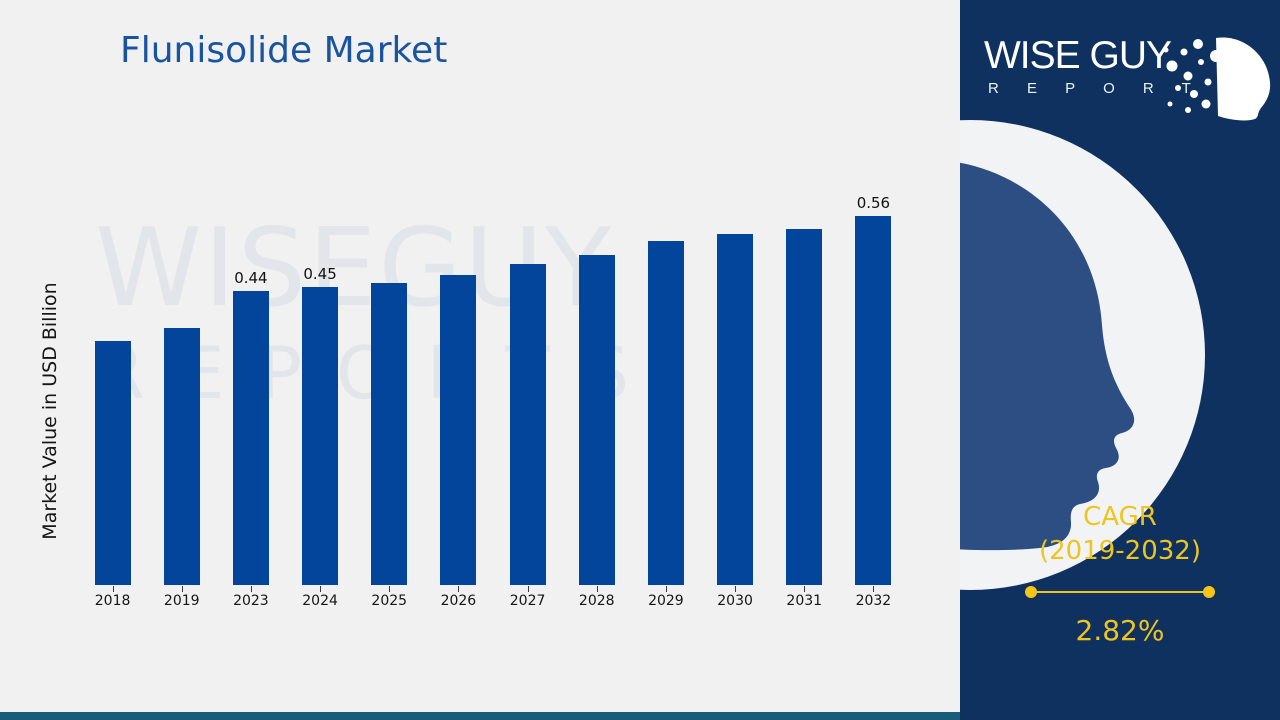 The height and width of the screenshot is (720, 1280). Describe the element at coordinates (1119, 551) in the screenshot. I see `cagr-period: (2019-2032)` at that location.